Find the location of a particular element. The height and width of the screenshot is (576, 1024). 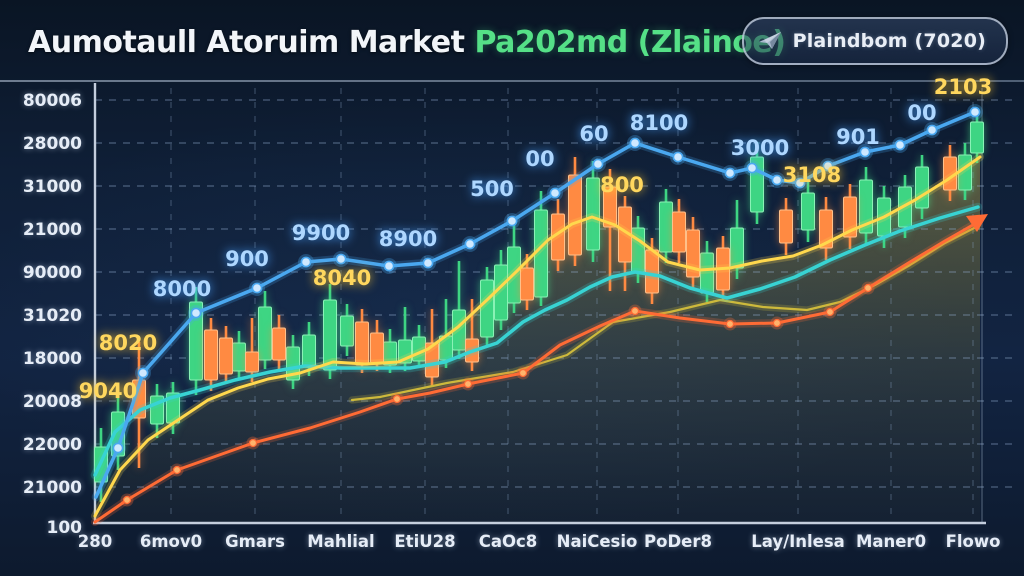

x-axis-label: Lay/Inlesa is located at coordinates (798, 541).